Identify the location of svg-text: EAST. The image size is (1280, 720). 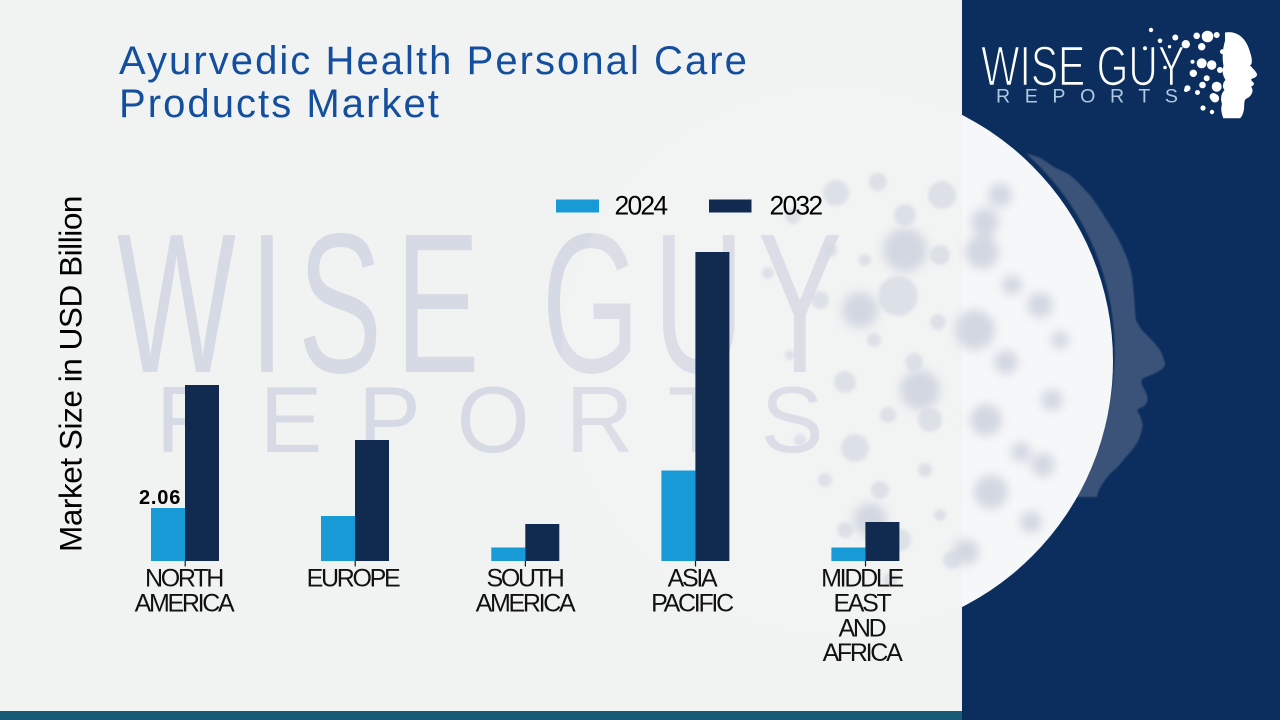
(862, 603).